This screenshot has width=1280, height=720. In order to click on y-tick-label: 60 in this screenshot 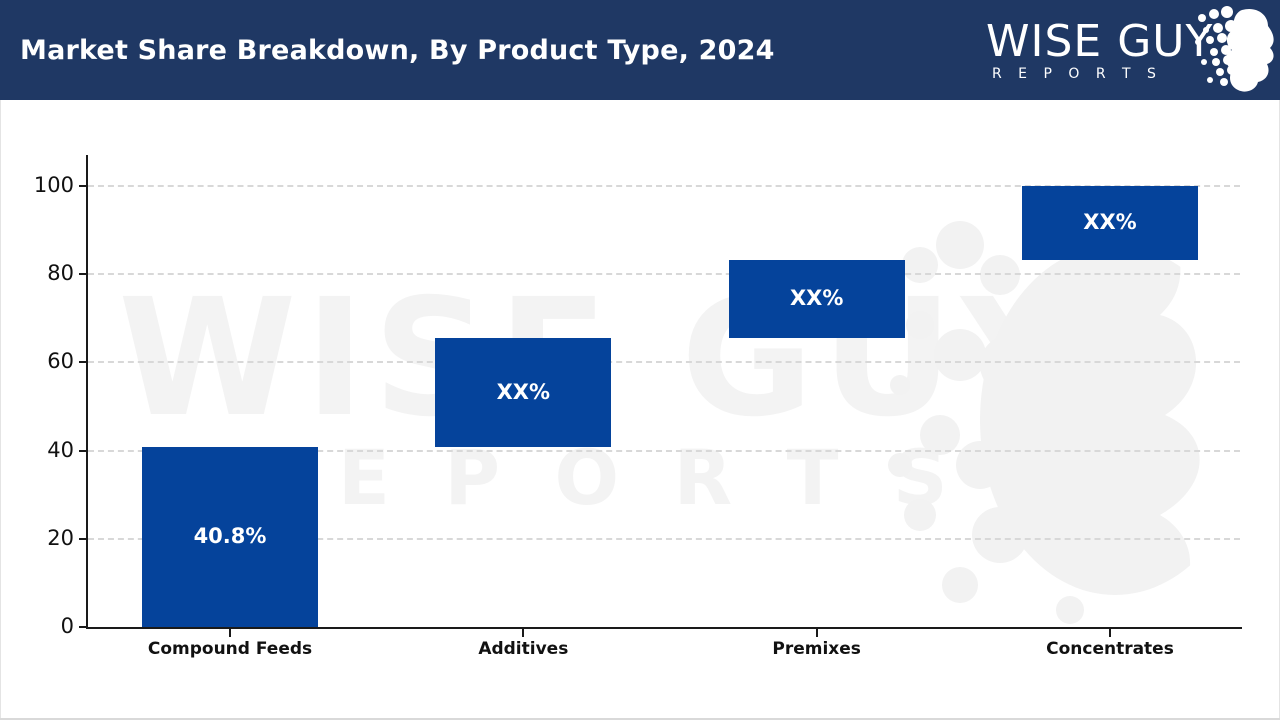, I will do `click(60, 361)`.